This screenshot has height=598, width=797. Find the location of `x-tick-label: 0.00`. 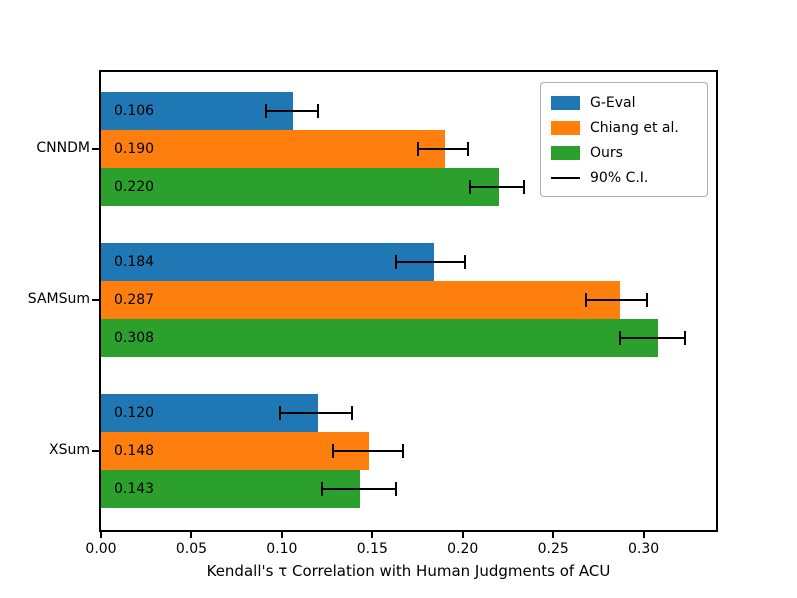

x-tick-label: 0.00 is located at coordinates (101, 549).